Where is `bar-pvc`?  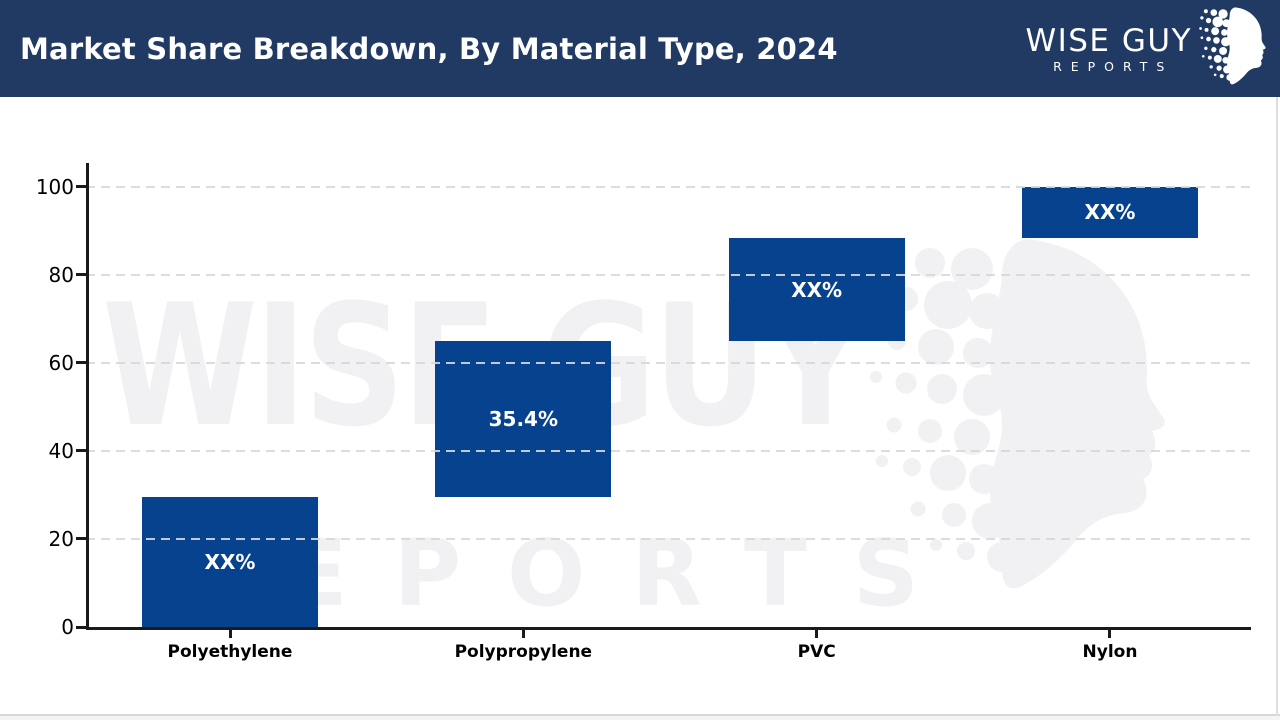 bar-pvc is located at coordinates (816, 289).